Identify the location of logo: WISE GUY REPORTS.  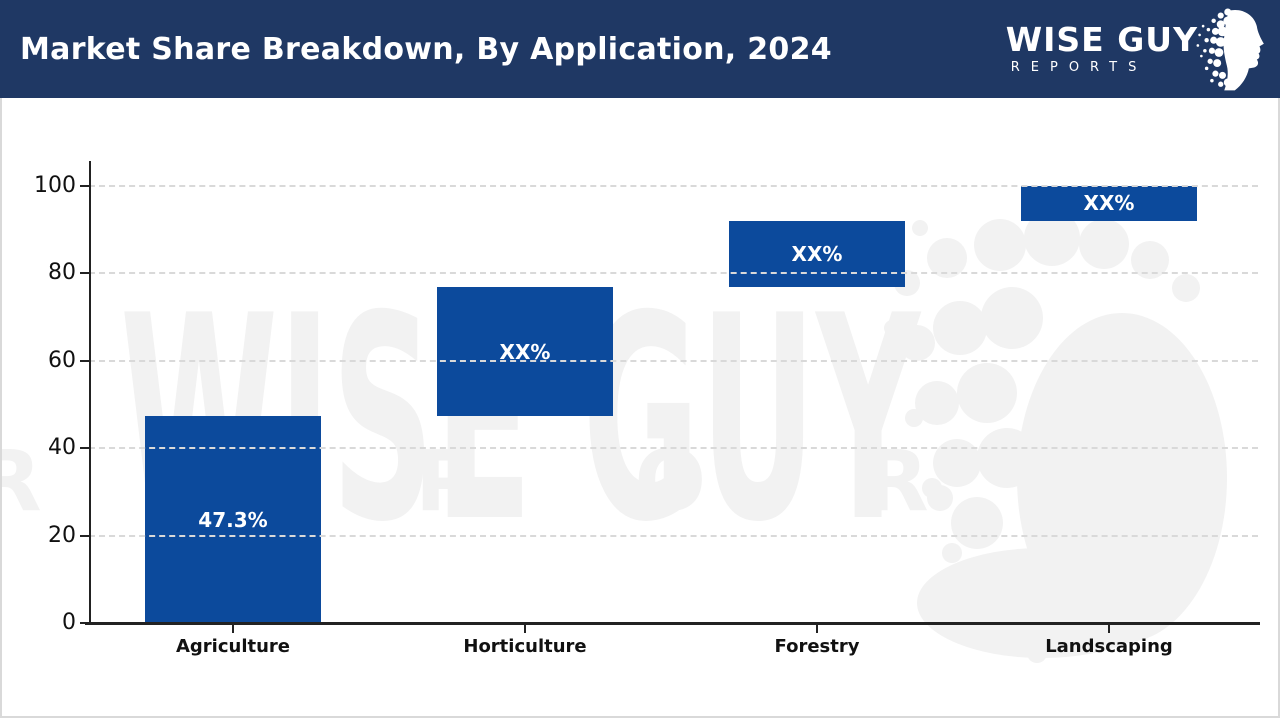
(1138, 49).